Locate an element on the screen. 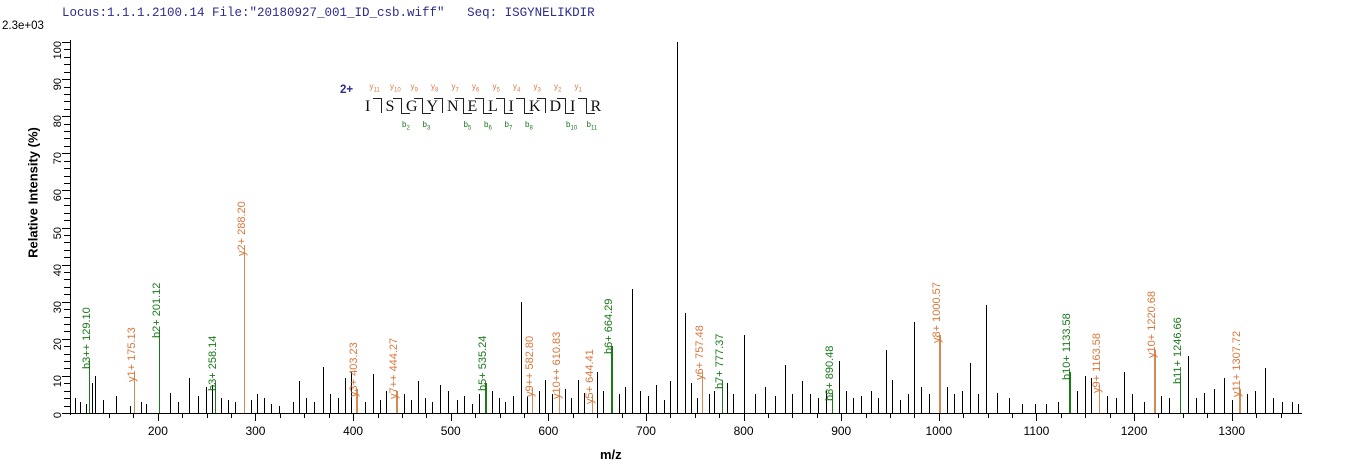 This screenshot has width=1362, height=473. b-ion-label: b7+ 777.37 is located at coordinates (719, 362).